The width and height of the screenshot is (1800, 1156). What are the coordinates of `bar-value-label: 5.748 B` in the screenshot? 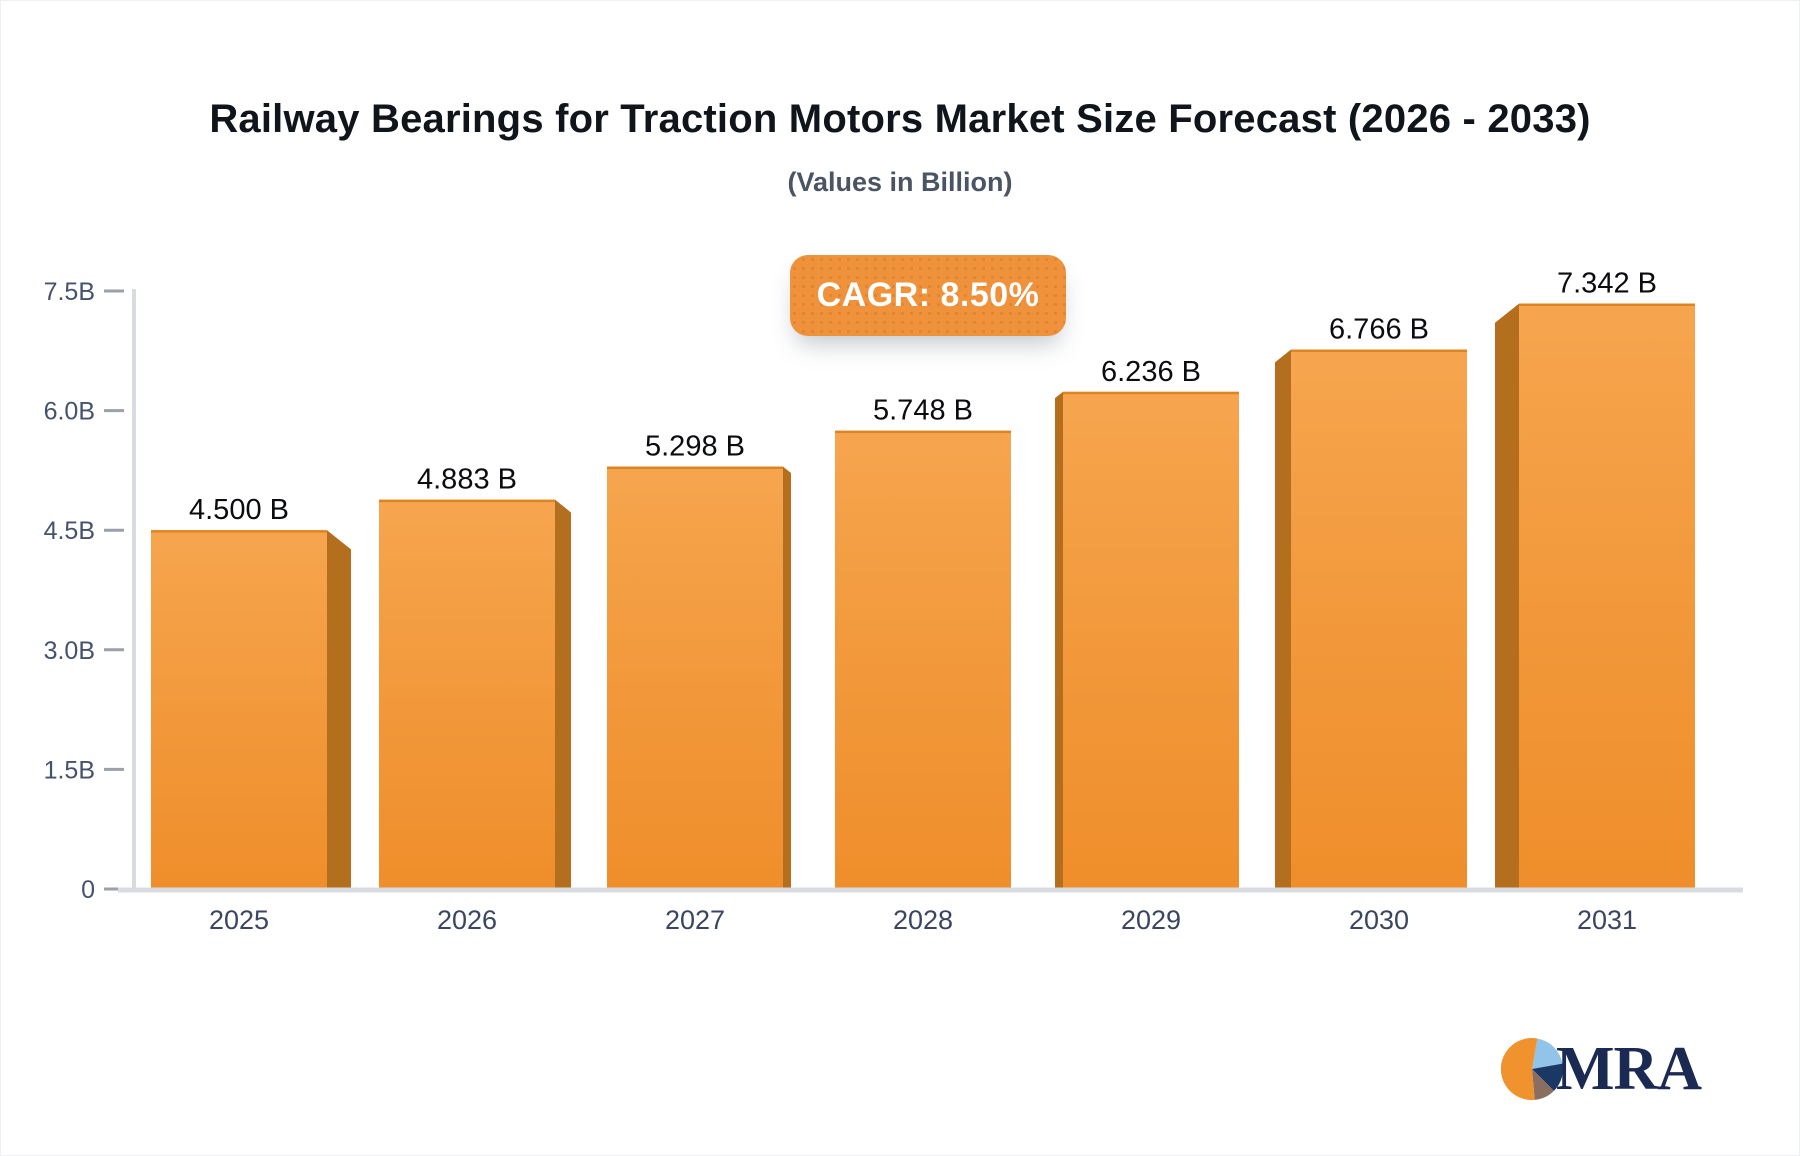 It's located at (923, 411).